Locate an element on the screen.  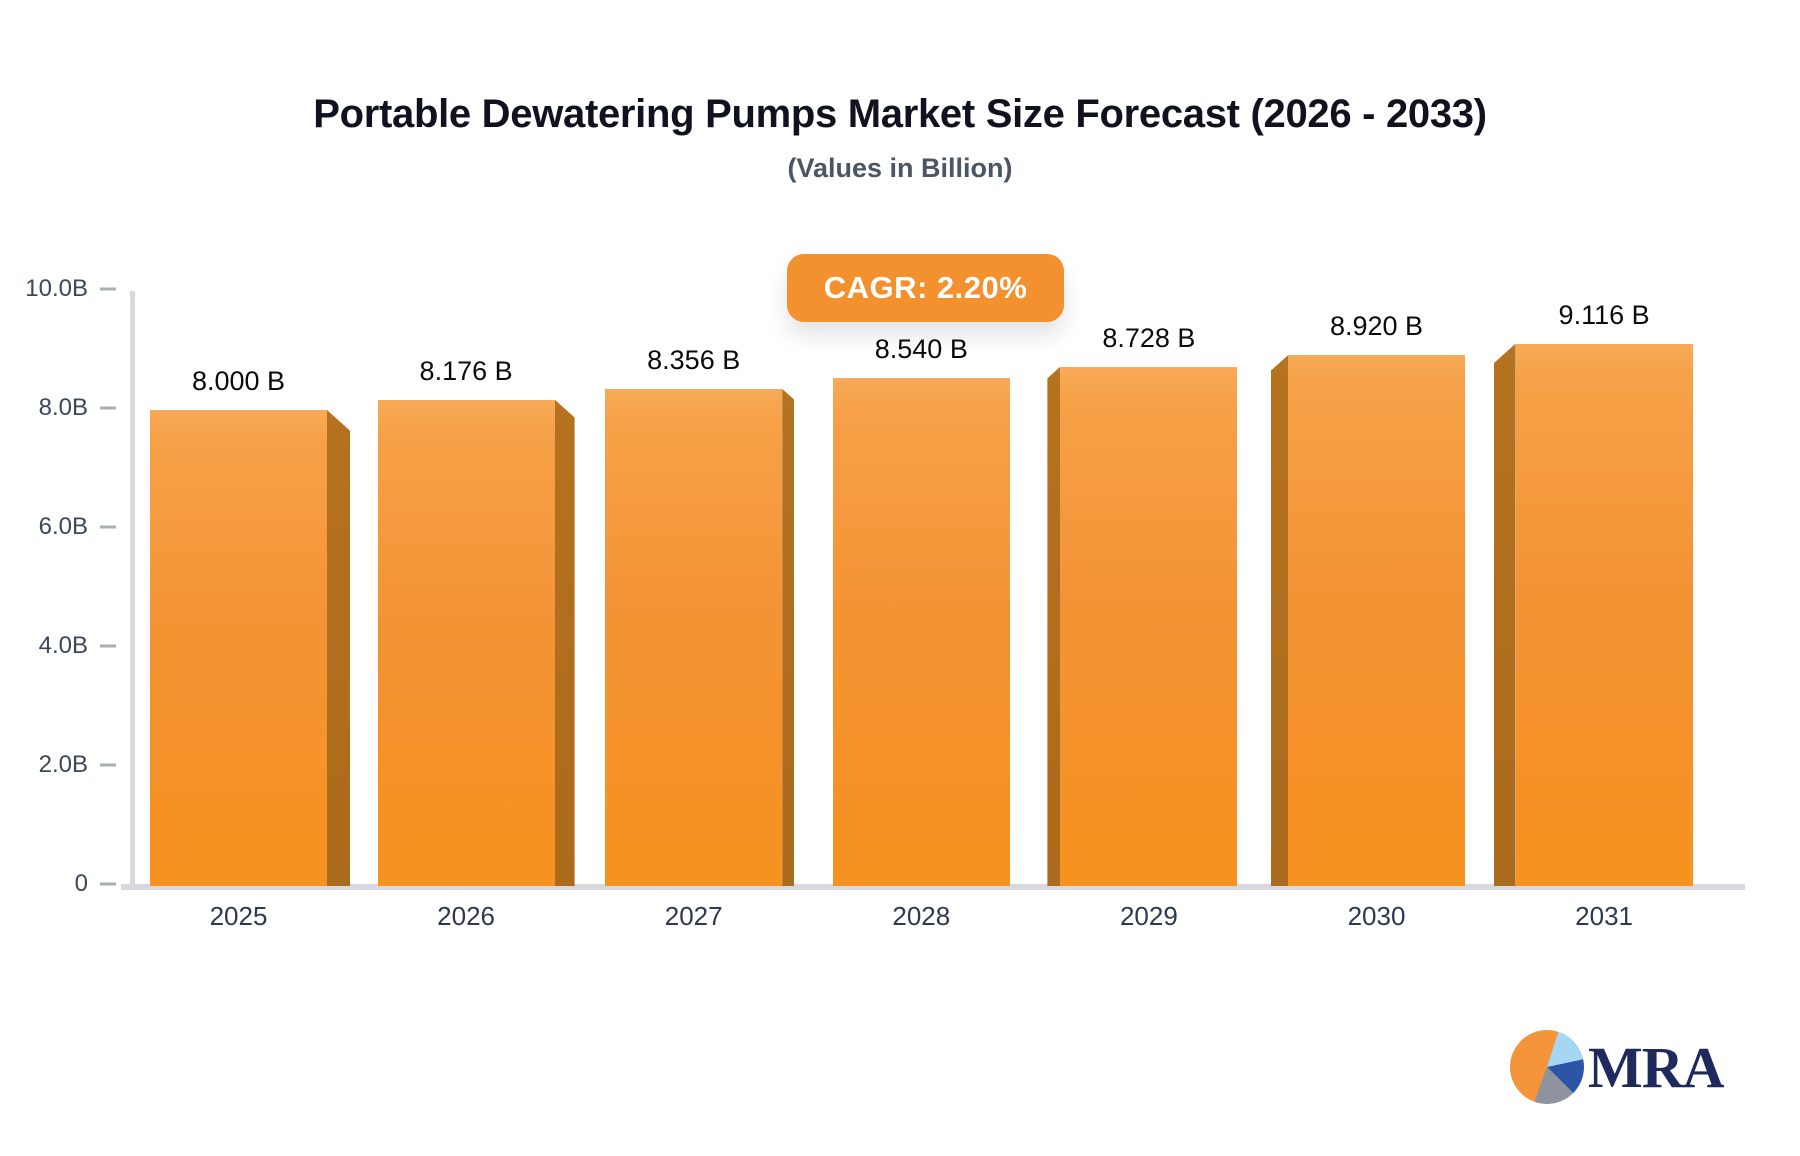
y-tick-label: 8.0B is located at coordinates (63, 407).